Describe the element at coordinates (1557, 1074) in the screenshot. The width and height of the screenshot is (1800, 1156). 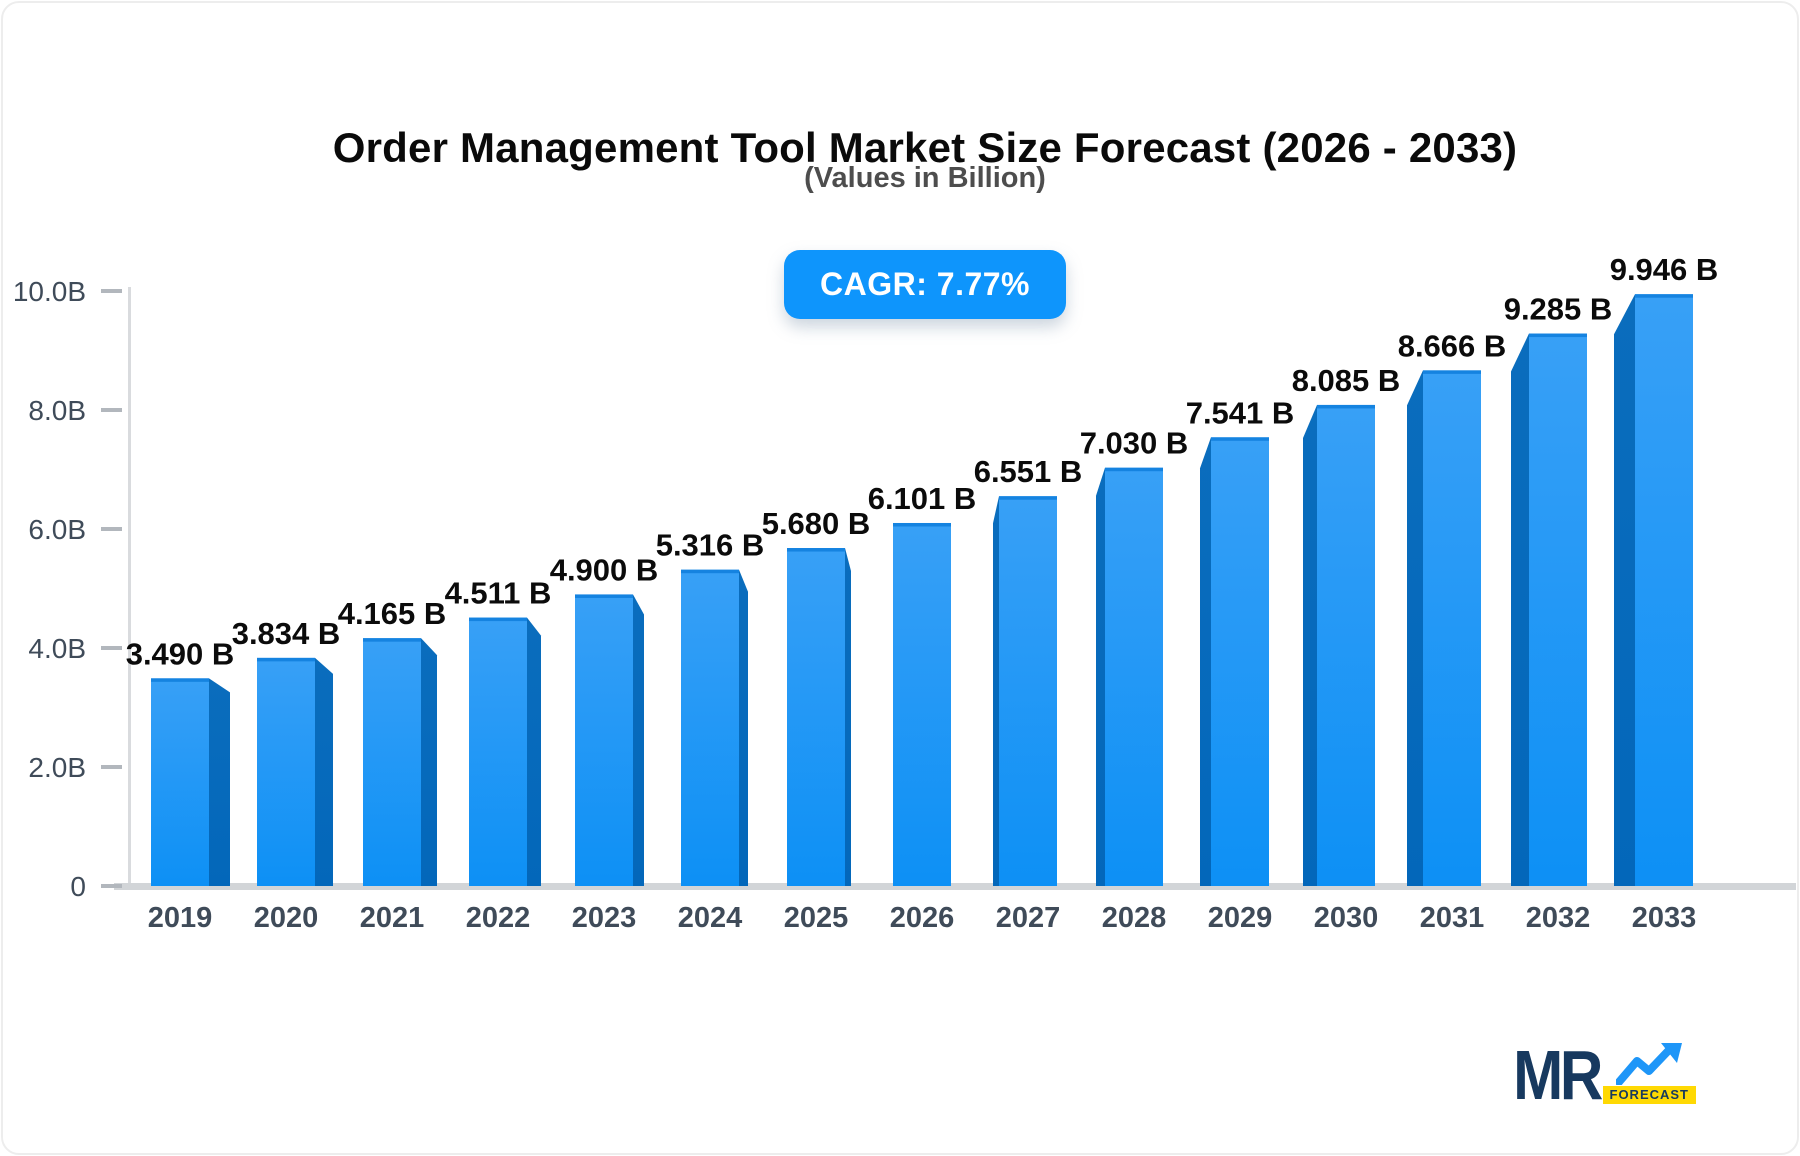
I see `logo-mr-text: MR` at that location.